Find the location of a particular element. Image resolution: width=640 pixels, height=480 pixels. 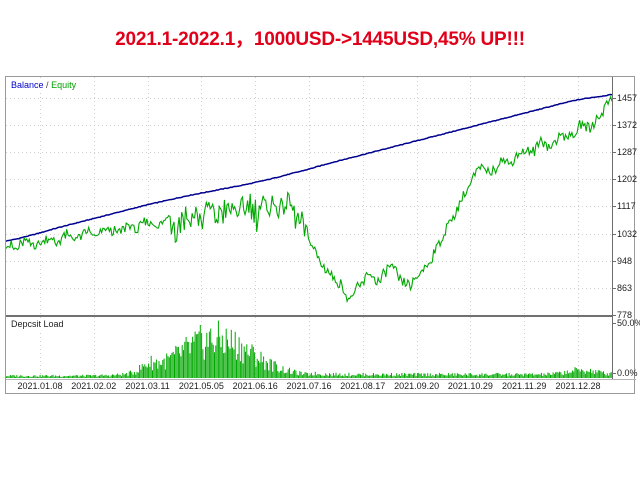

chart-legend: Balance / Equity is located at coordinates (44, 85).